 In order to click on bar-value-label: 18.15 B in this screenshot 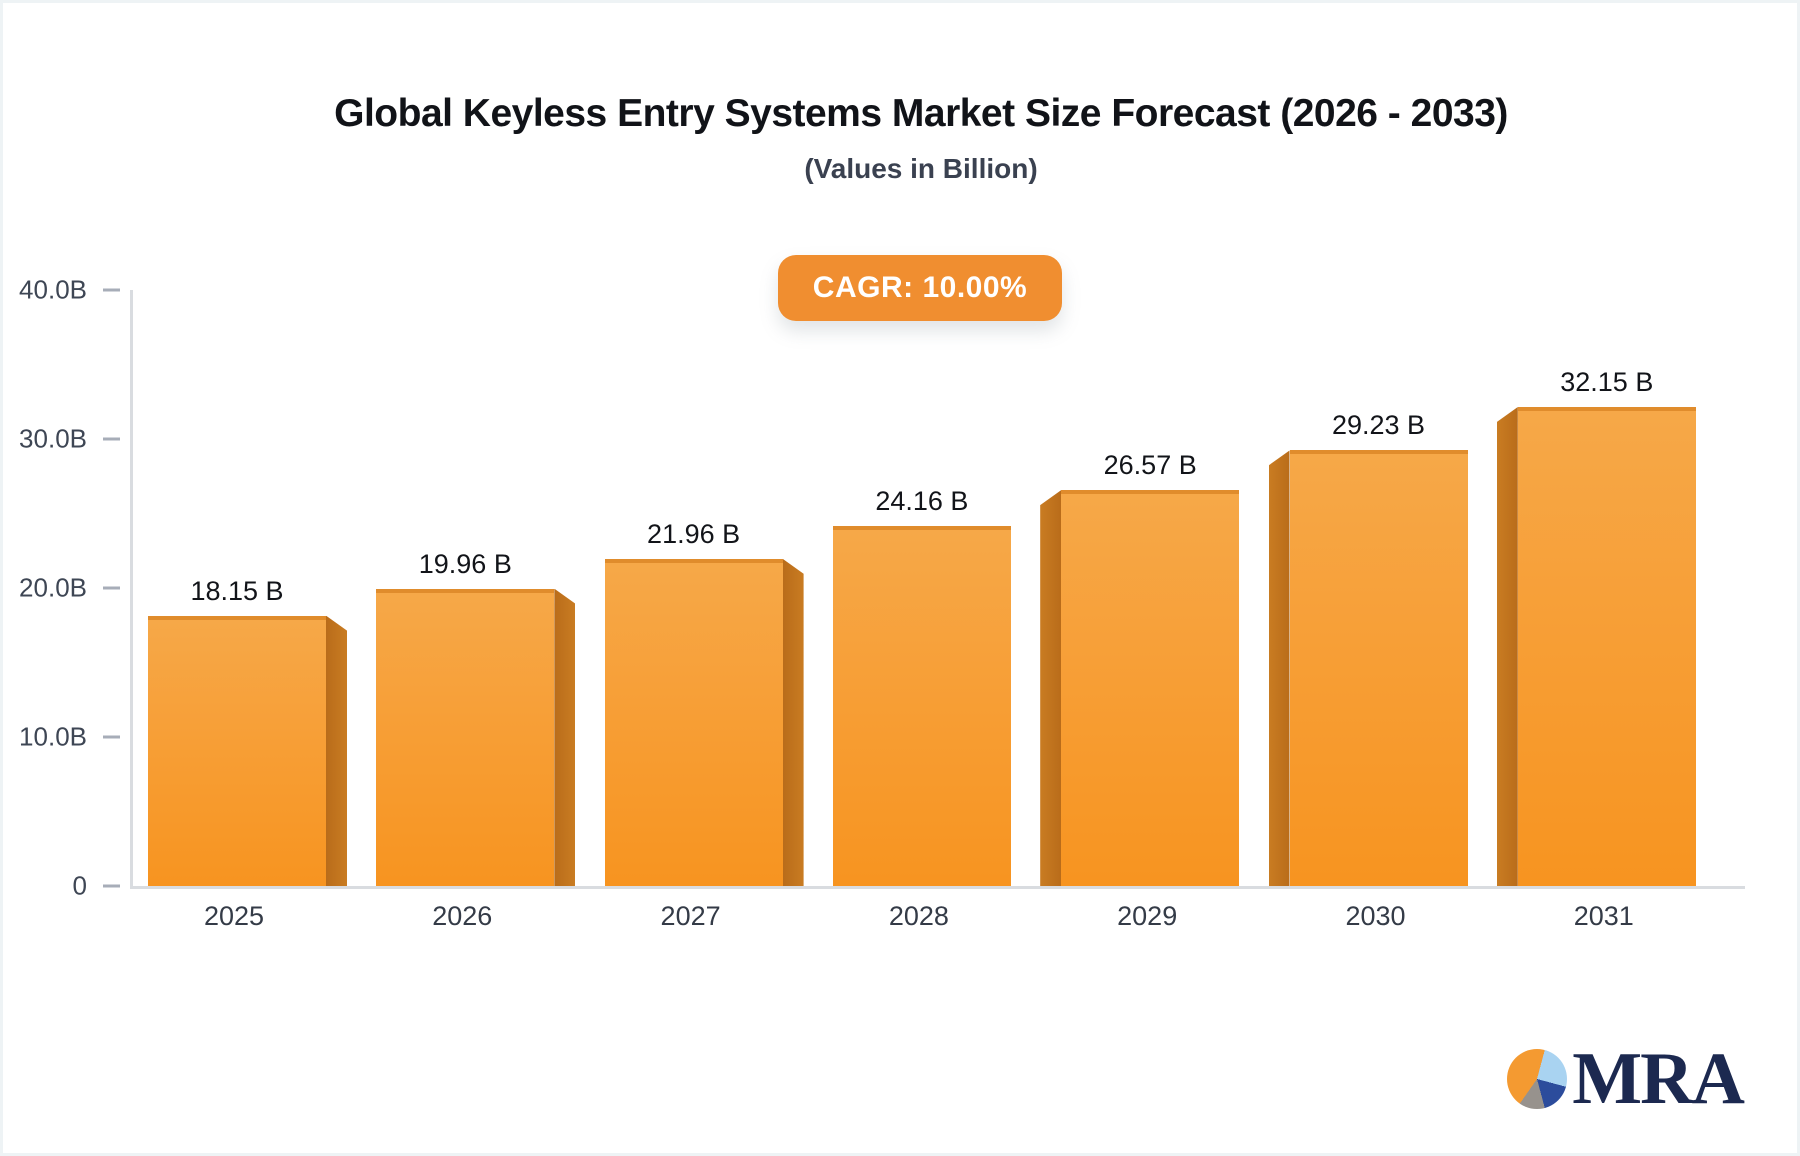, I will do `click(237, 590)`.